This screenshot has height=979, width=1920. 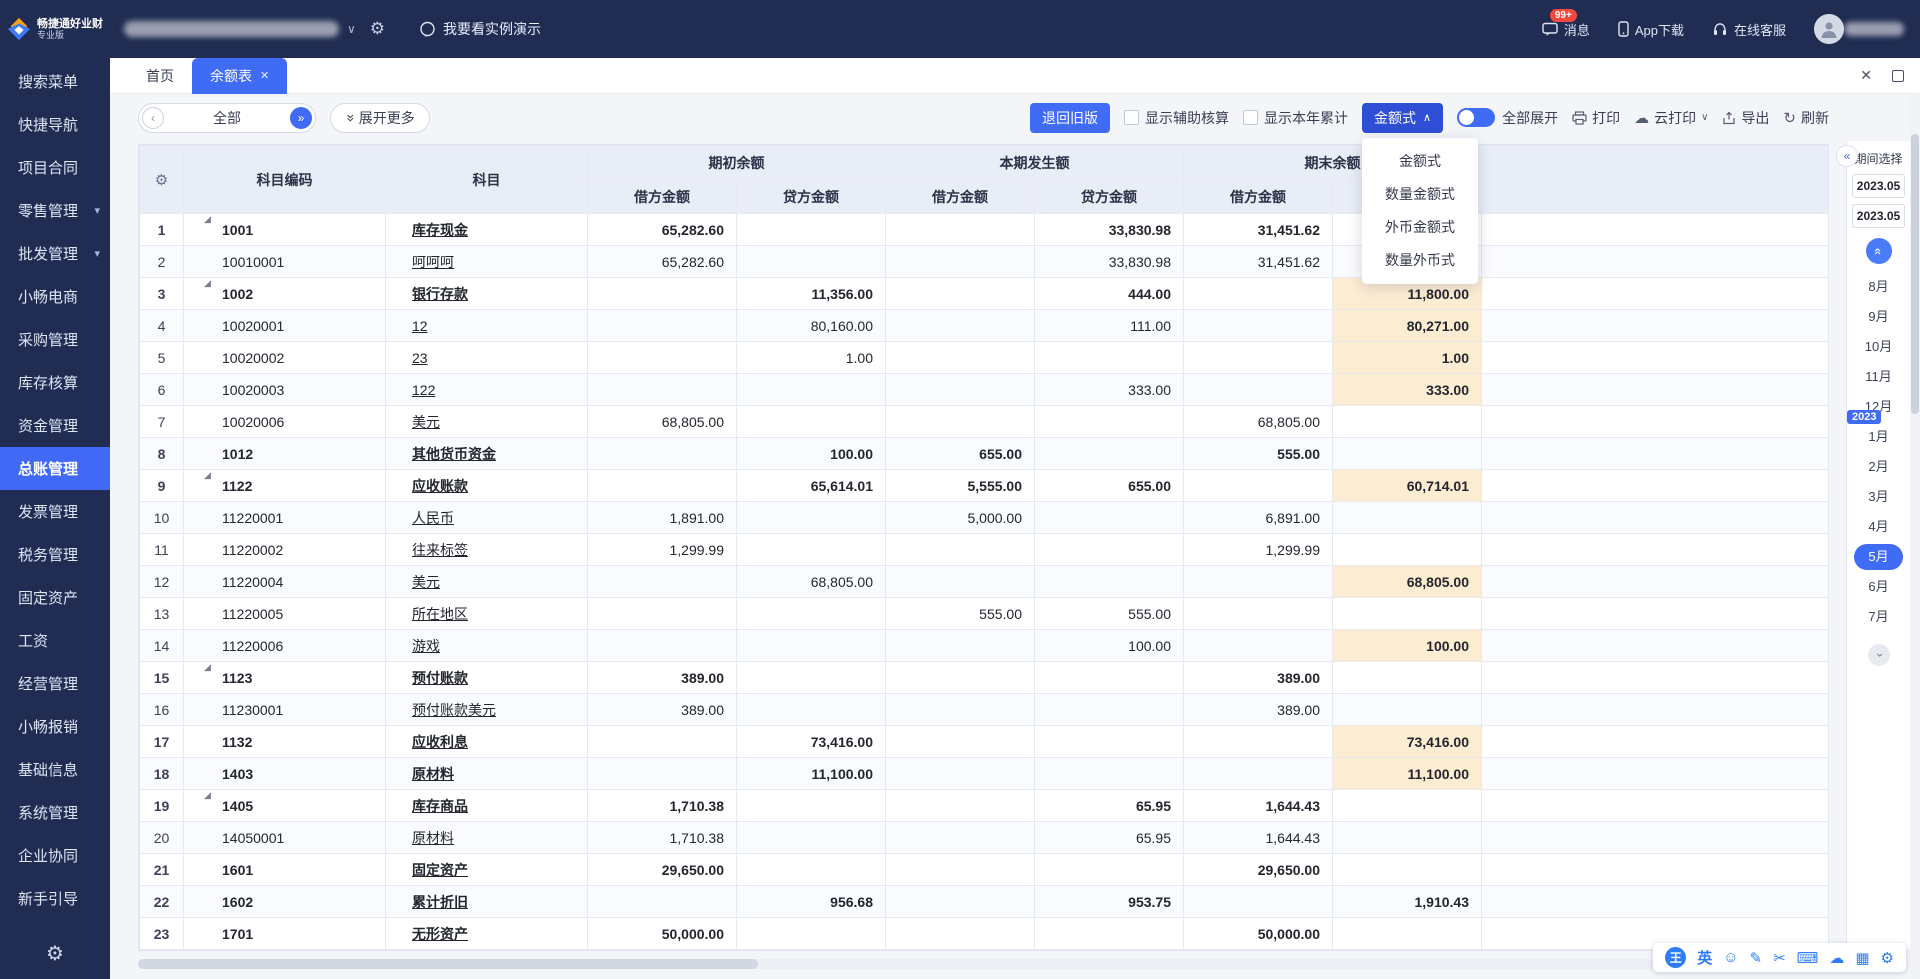 What do you see at coordinates (153, 117) in the screenshot?
I see `prev-level-icon: ‹` at bounding box center [153, 117].